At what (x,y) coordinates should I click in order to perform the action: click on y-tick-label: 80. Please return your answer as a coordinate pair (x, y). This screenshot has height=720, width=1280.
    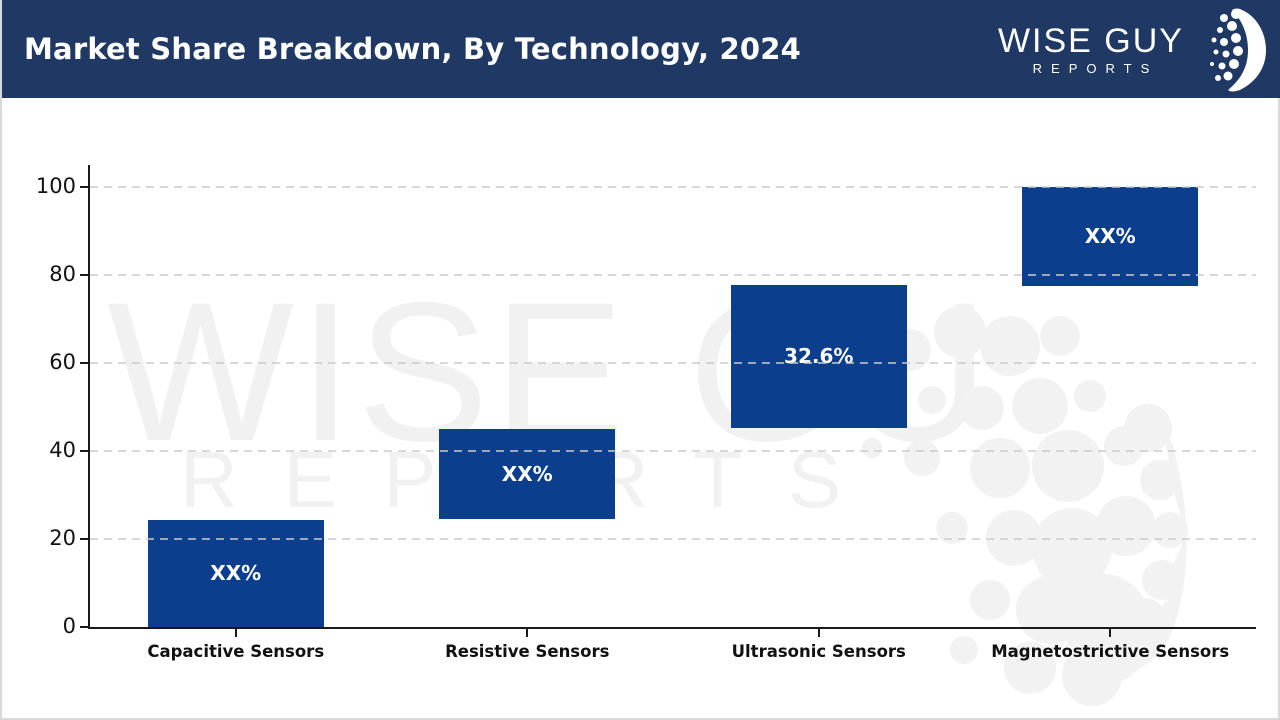
    Looking at the image, I should click on (62, 274).